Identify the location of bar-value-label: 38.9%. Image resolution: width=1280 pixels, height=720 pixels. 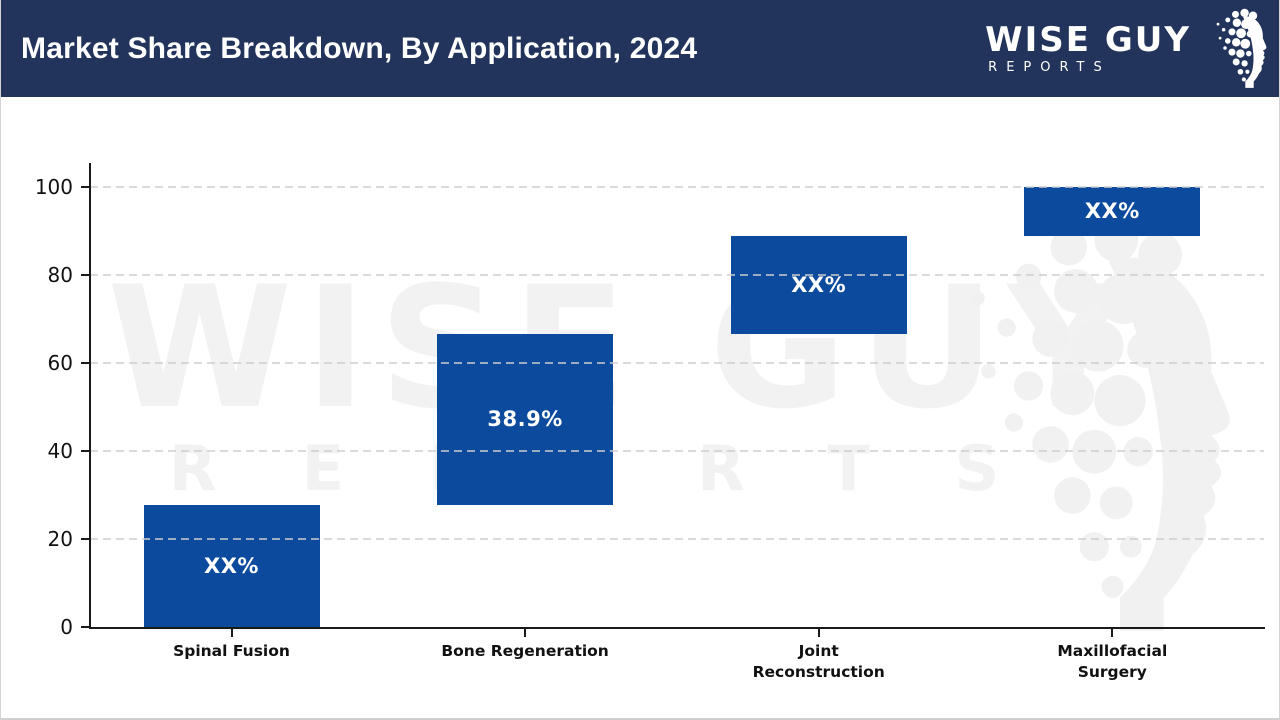
(525, 419).